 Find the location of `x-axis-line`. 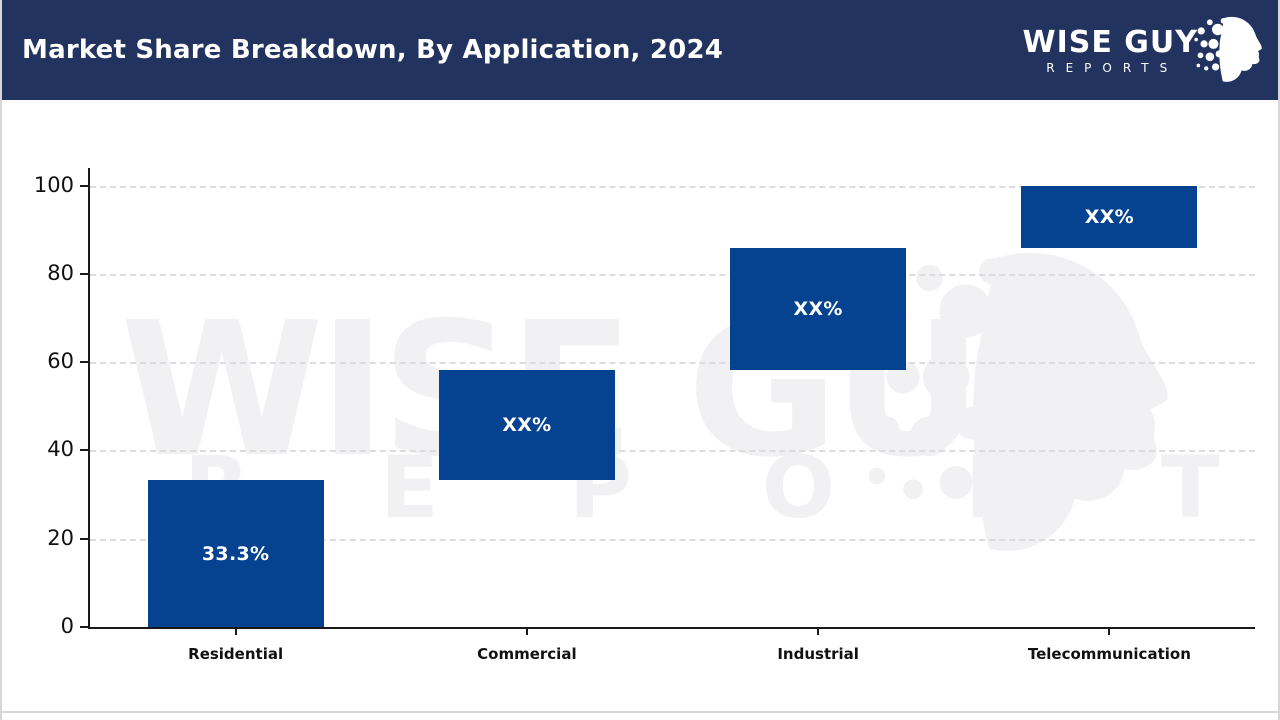

x-axis-line is located at coordinates (671, 628).